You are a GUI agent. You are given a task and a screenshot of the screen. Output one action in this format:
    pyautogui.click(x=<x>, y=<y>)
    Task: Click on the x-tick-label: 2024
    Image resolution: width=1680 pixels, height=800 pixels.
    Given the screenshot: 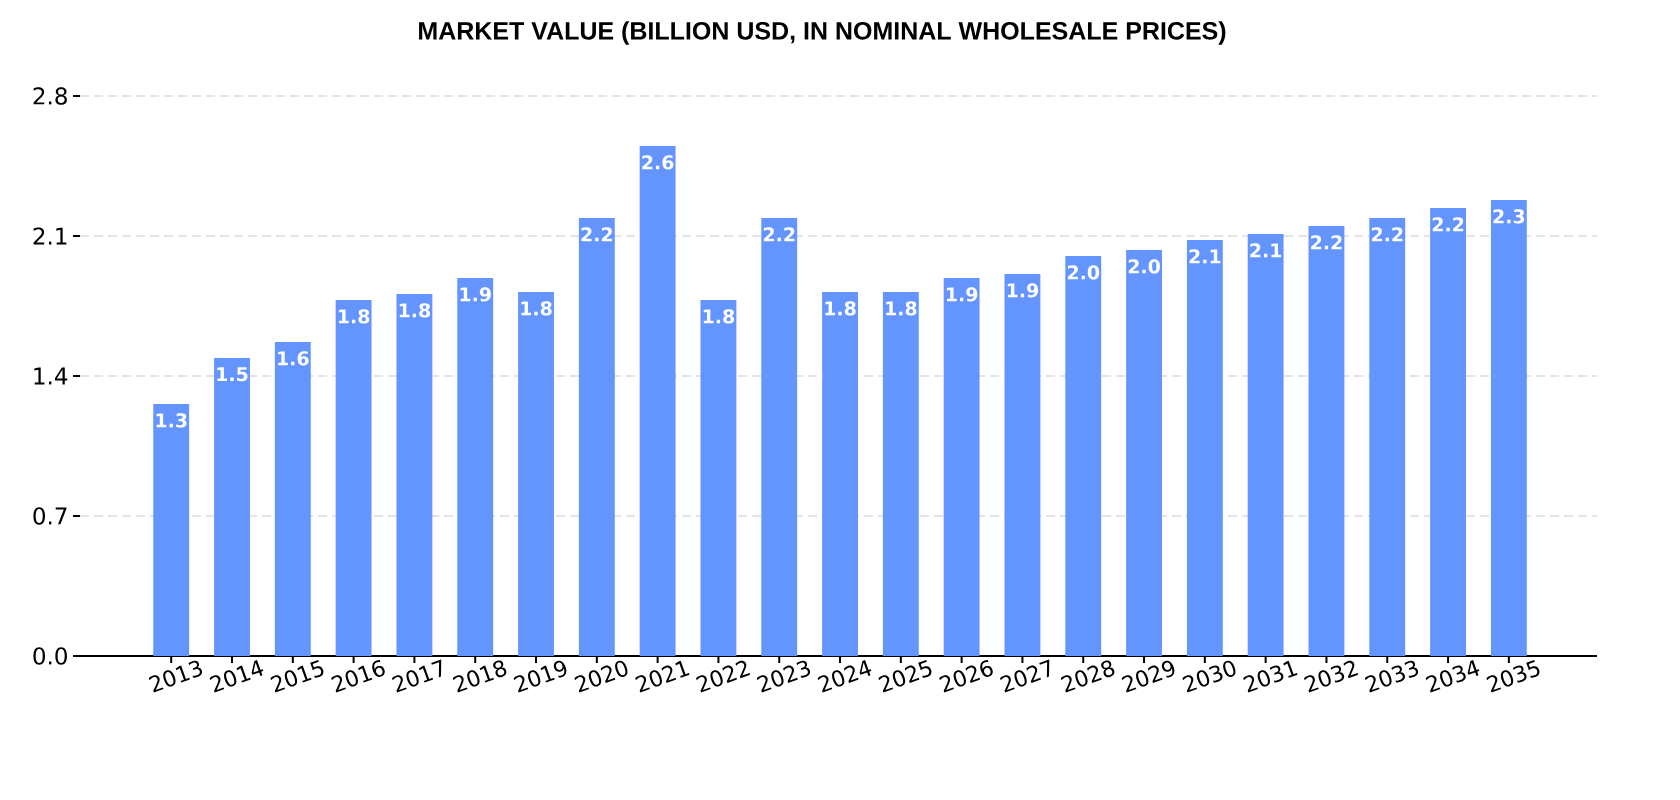 What is the action you would take?
    pyautogui.click(x=844, y=676)
    